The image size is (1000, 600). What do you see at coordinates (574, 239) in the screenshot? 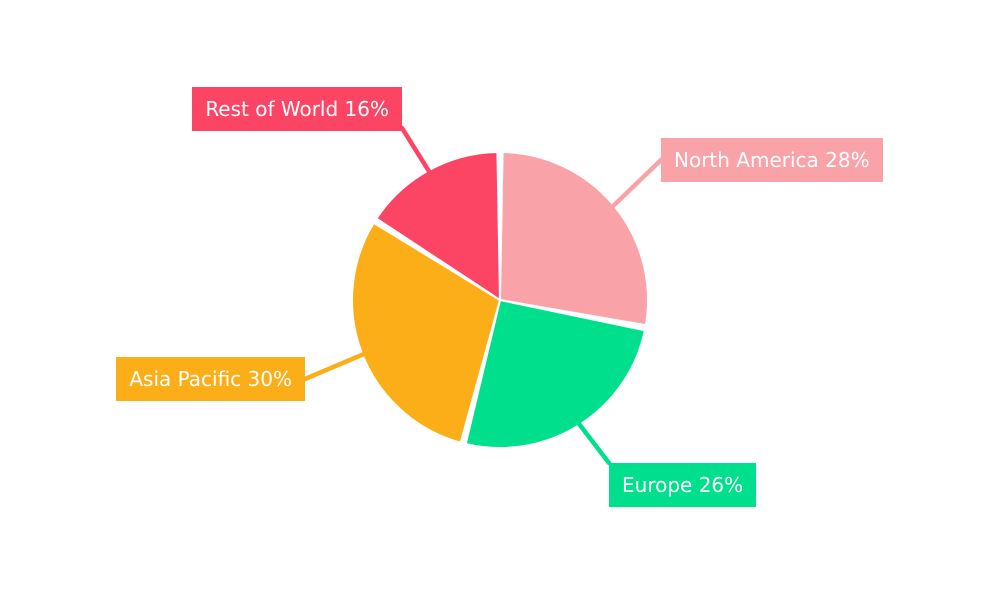
I see `pie-slice-north-america` at bounding box center [574, 239].